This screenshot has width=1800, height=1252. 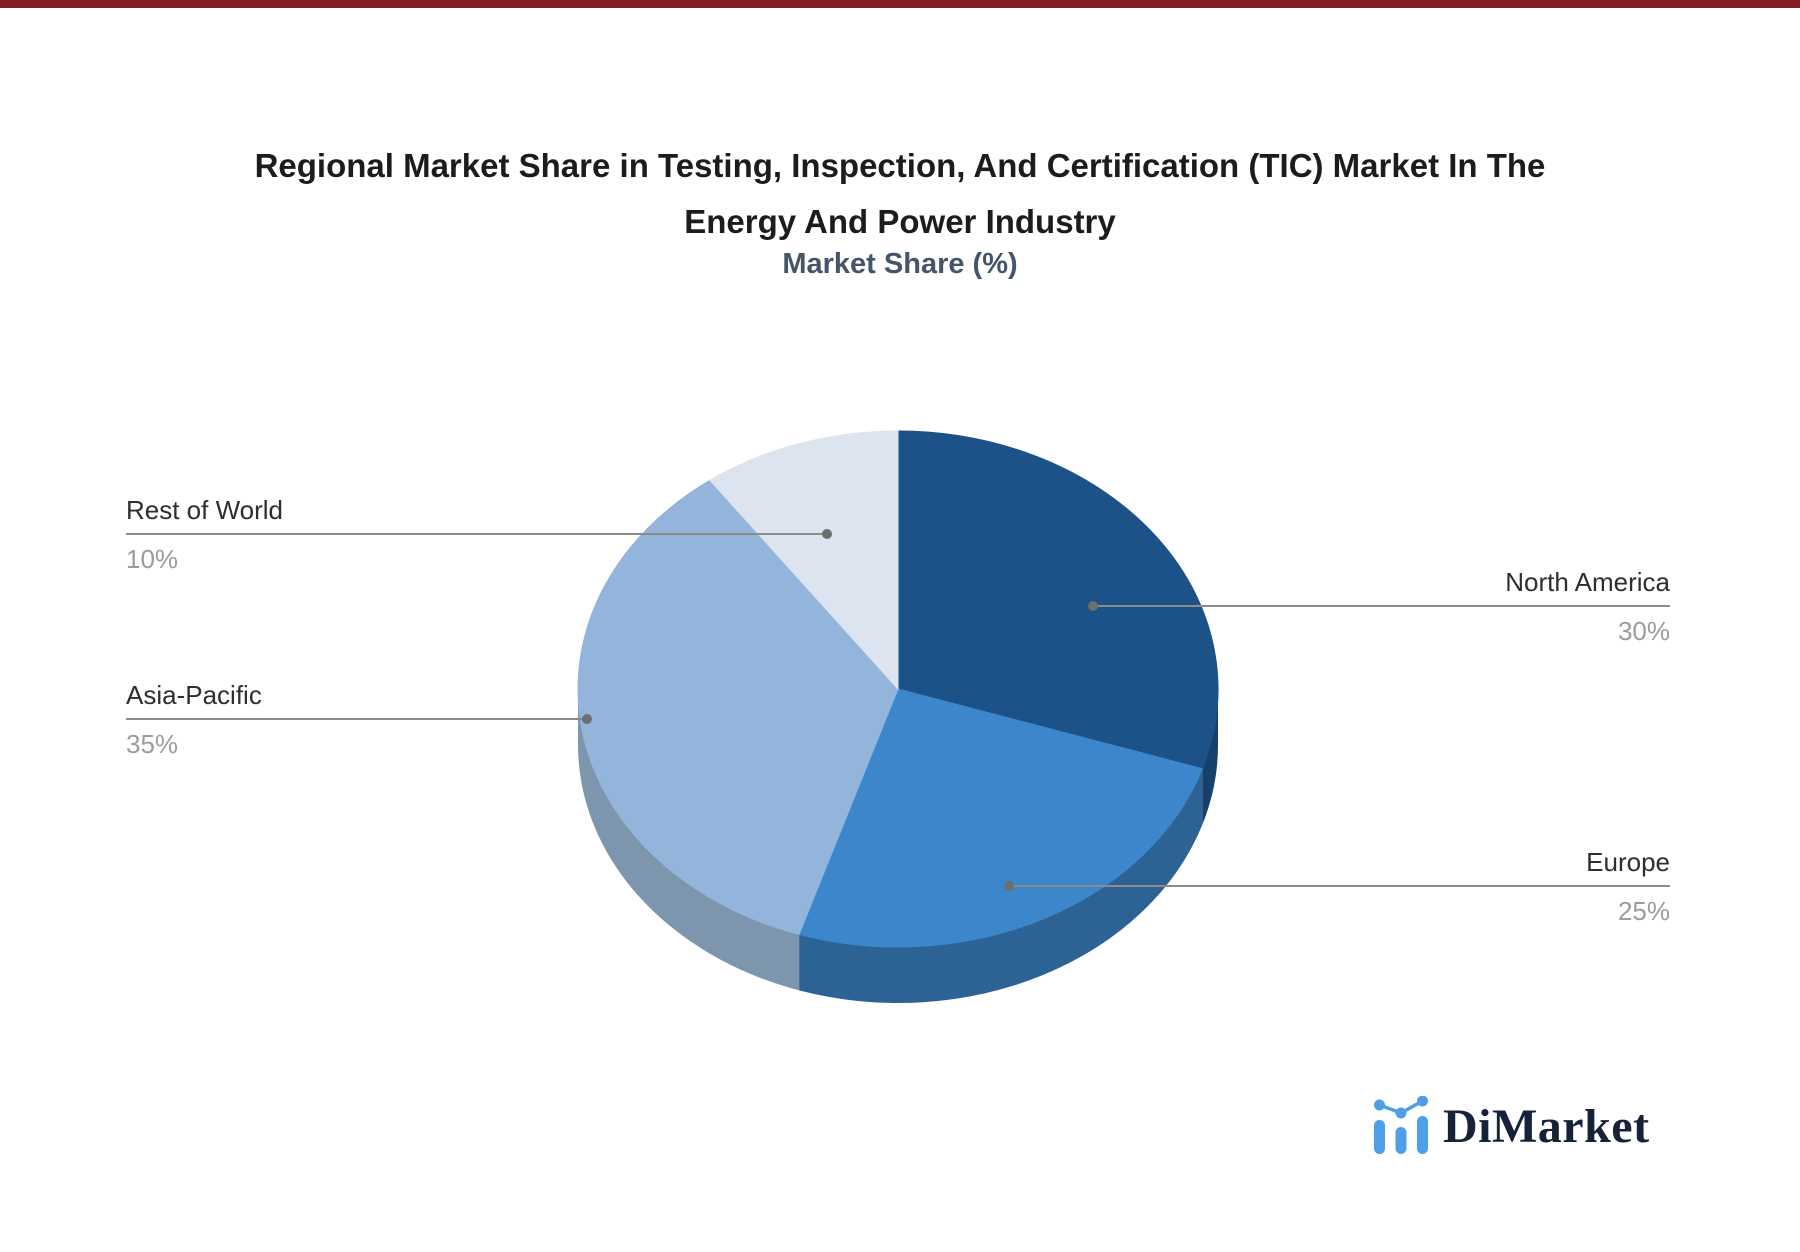 I want to click on chart-title-line2: Energy And Power Industry, so click(x=900, y=221).